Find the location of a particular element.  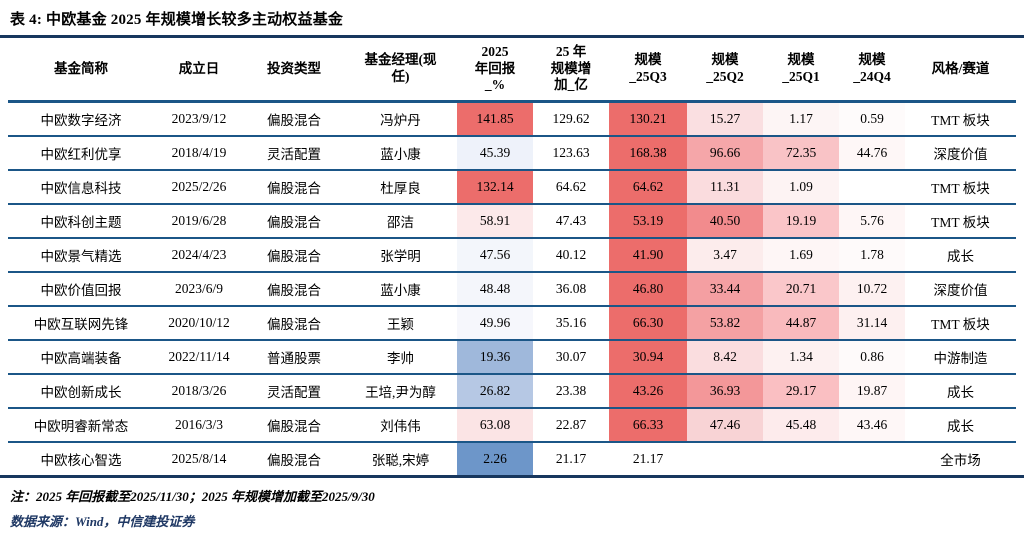

cell: 2.26 is located at coordinates (495, 458).